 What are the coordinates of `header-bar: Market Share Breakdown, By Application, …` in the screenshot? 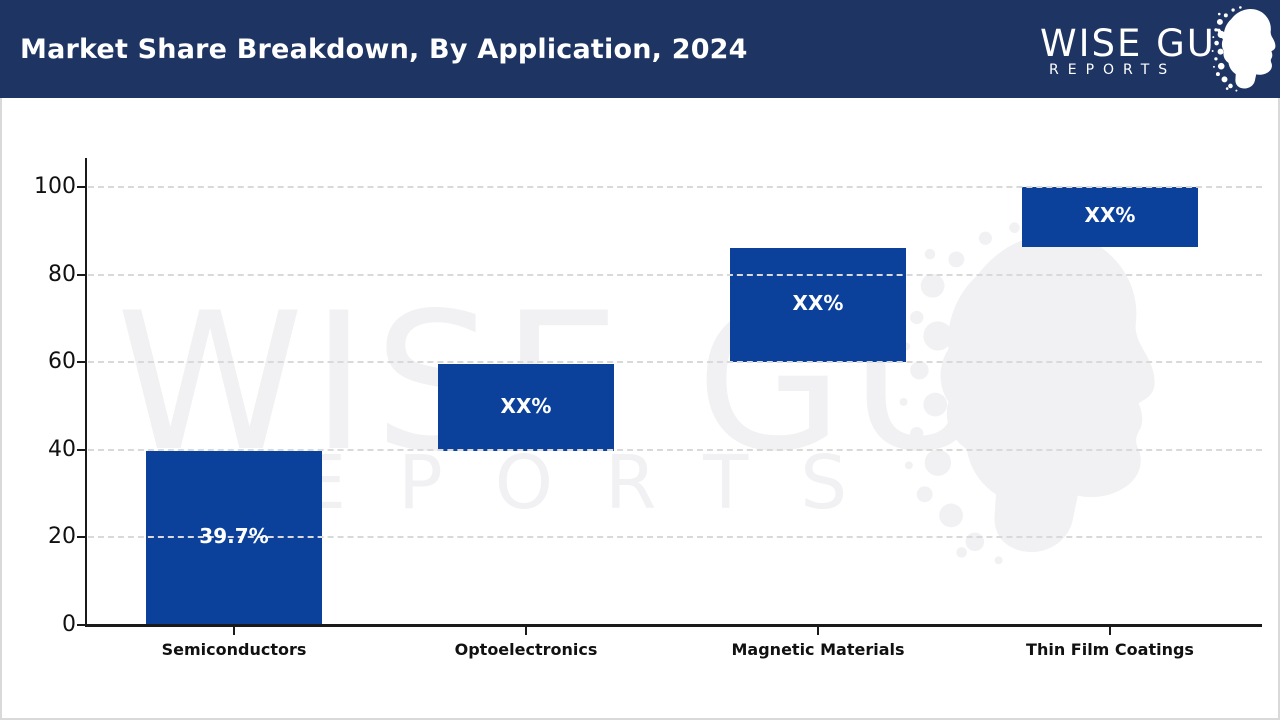 It's located at (640, 49).